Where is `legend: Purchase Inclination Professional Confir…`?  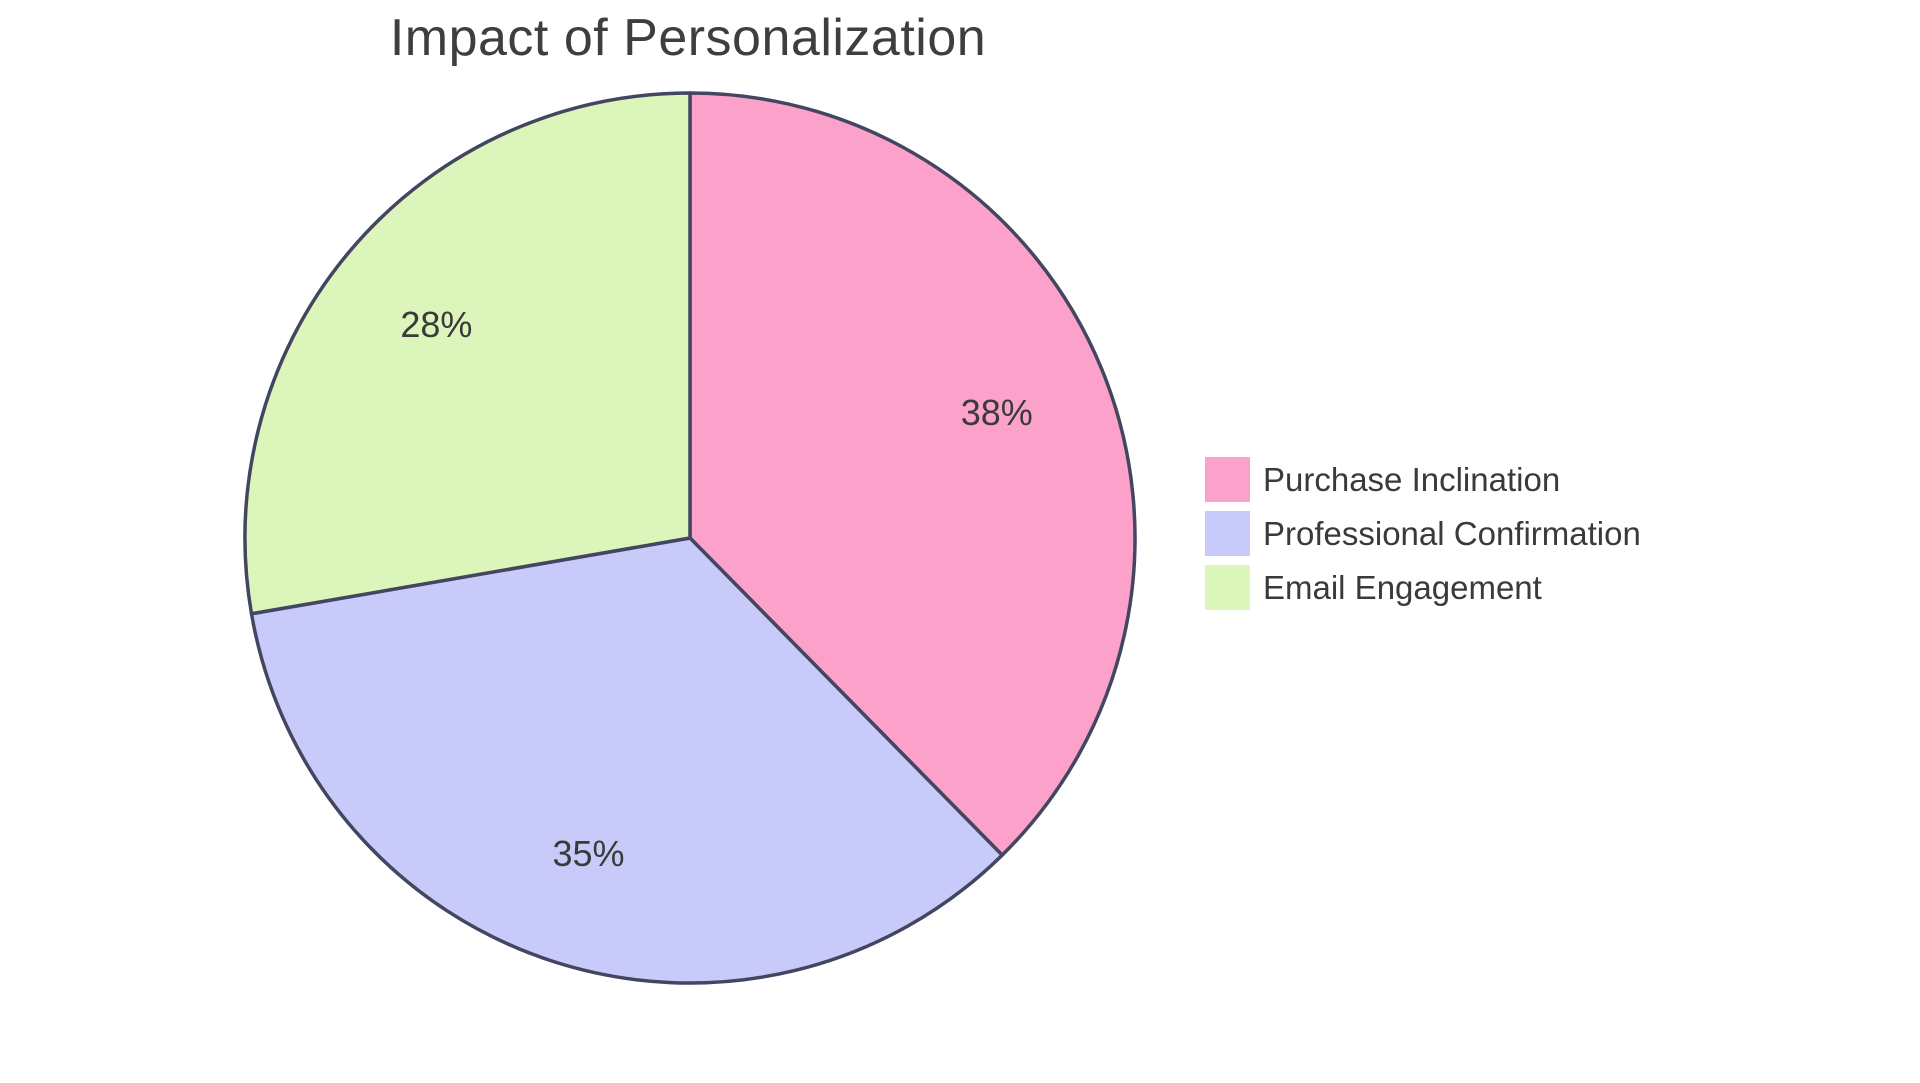 legend: Purchase Inclination Professional Confir… is located at coordinates (1423, 533).